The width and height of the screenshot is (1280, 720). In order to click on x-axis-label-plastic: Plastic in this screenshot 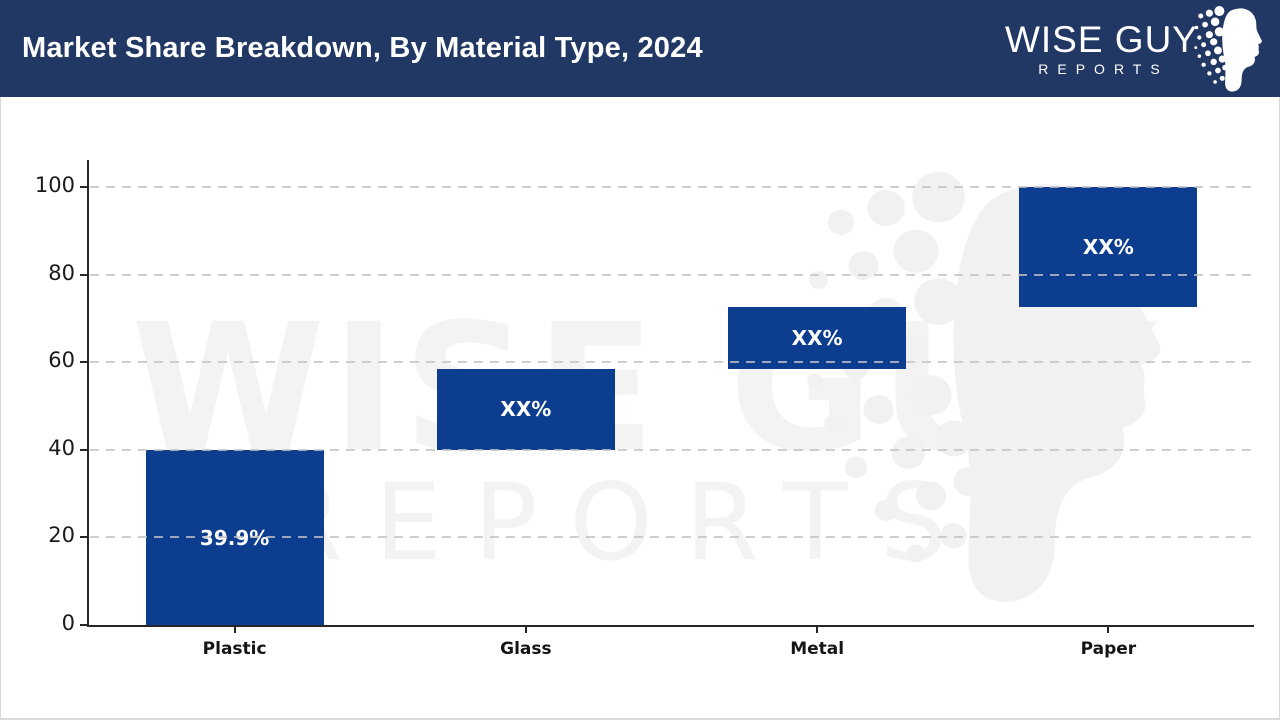, I will do `click(234, 649)`.